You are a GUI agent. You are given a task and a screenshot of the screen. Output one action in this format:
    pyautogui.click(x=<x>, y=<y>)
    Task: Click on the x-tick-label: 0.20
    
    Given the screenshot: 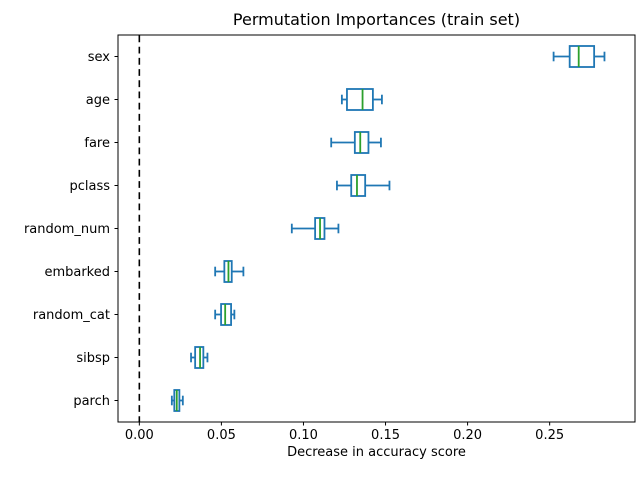 What is the action you would take?
    pyautogui.click(x=467, y=435)
    